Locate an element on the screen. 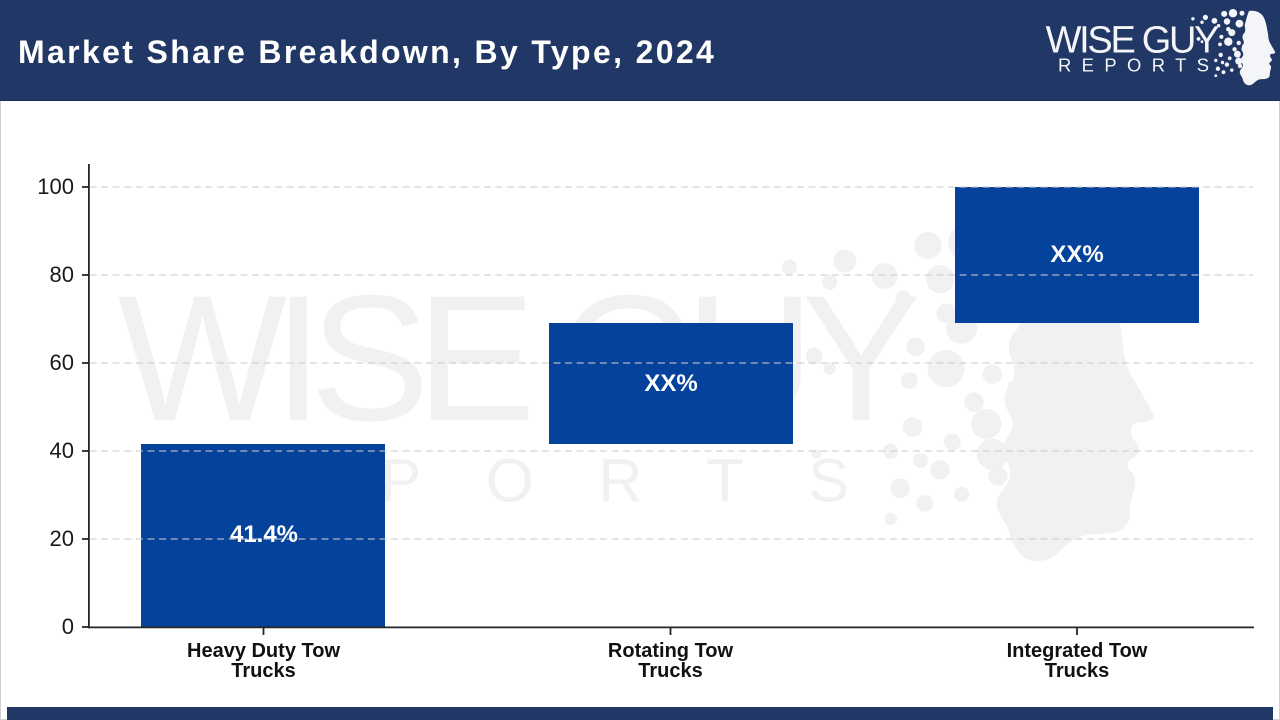  svg-text: REPORTS is located at coordinates (1138, 64).